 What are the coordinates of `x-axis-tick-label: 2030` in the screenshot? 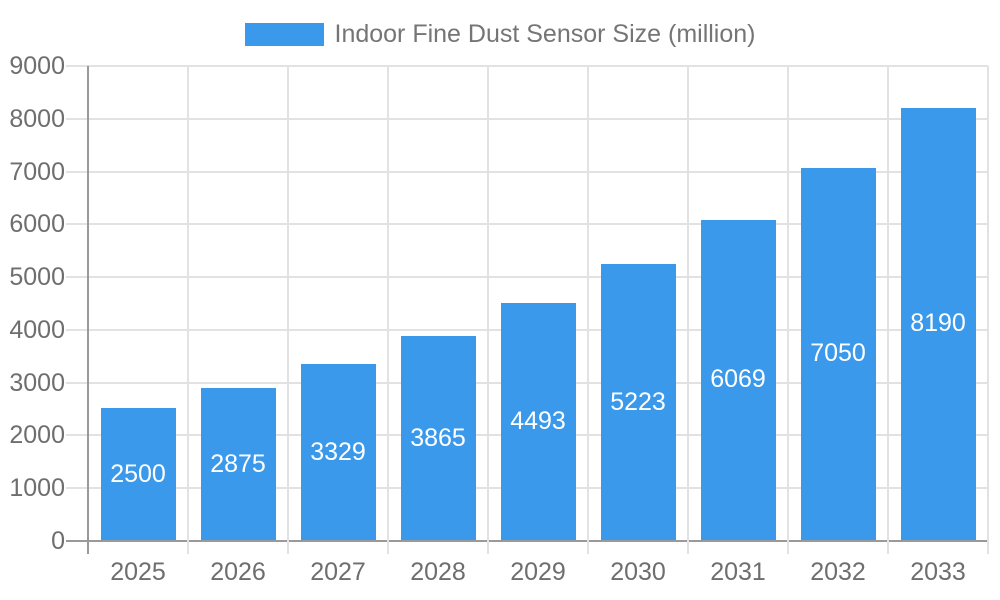 It's located at (638, 572).